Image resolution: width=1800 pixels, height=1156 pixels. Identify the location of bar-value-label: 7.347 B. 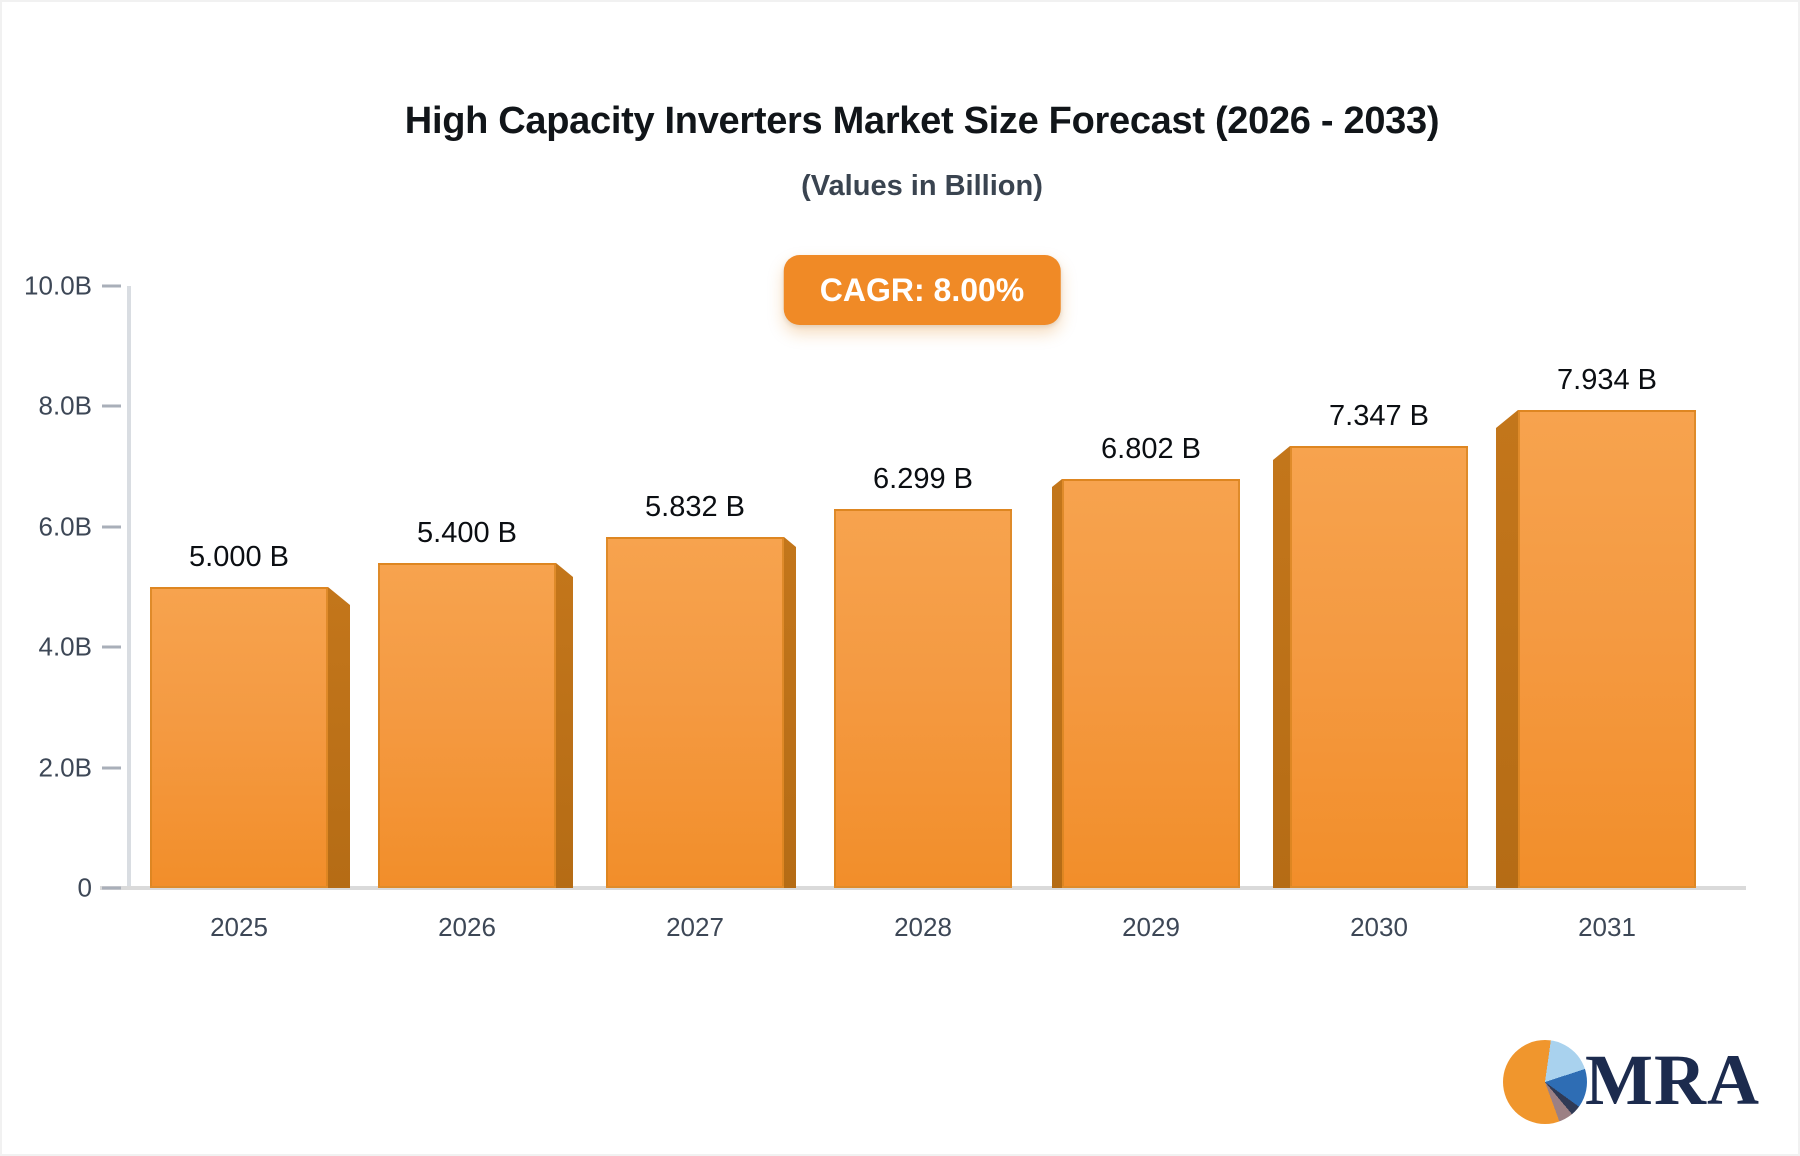
(1379, 416).